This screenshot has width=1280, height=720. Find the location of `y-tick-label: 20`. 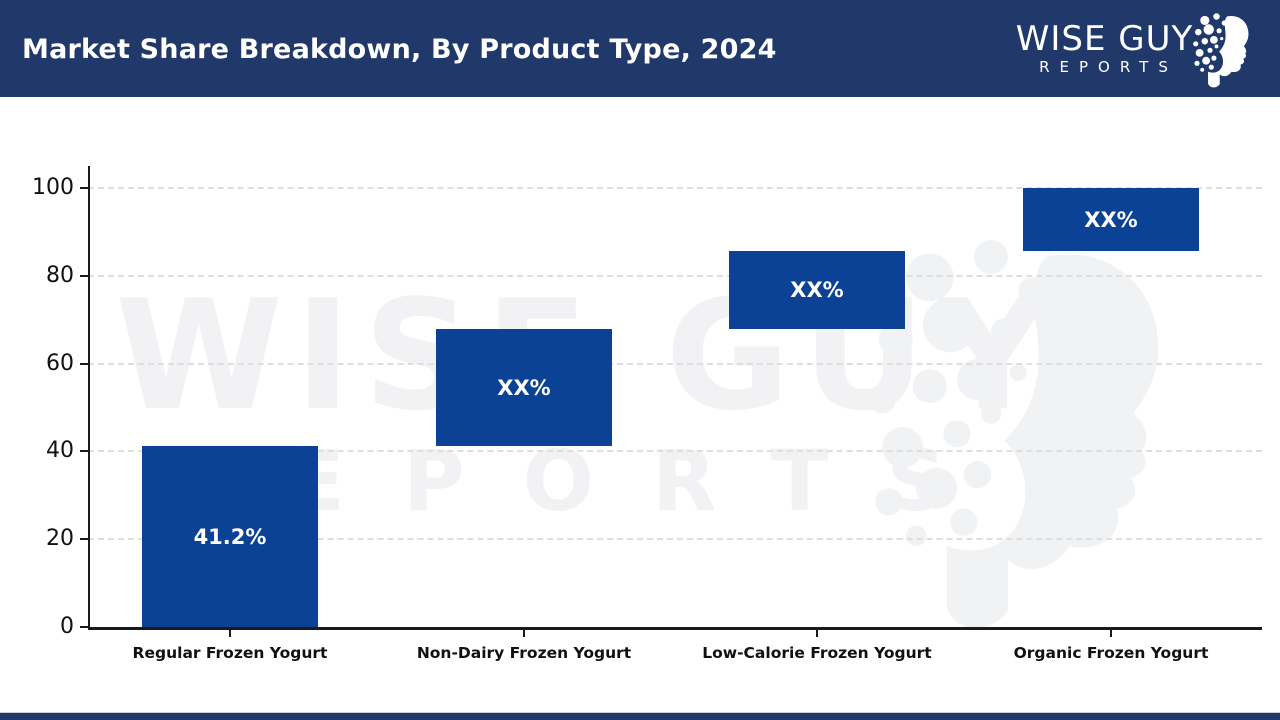

y-tick-label: 20 is located at coordinates (60, 539).